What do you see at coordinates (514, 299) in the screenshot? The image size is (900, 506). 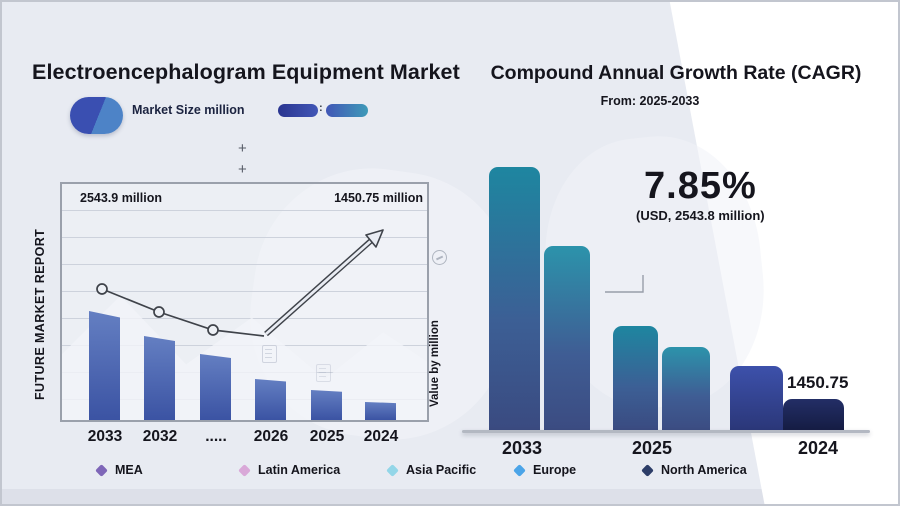 I see `right-bar-2033-a` at bounding box center [514, 299].